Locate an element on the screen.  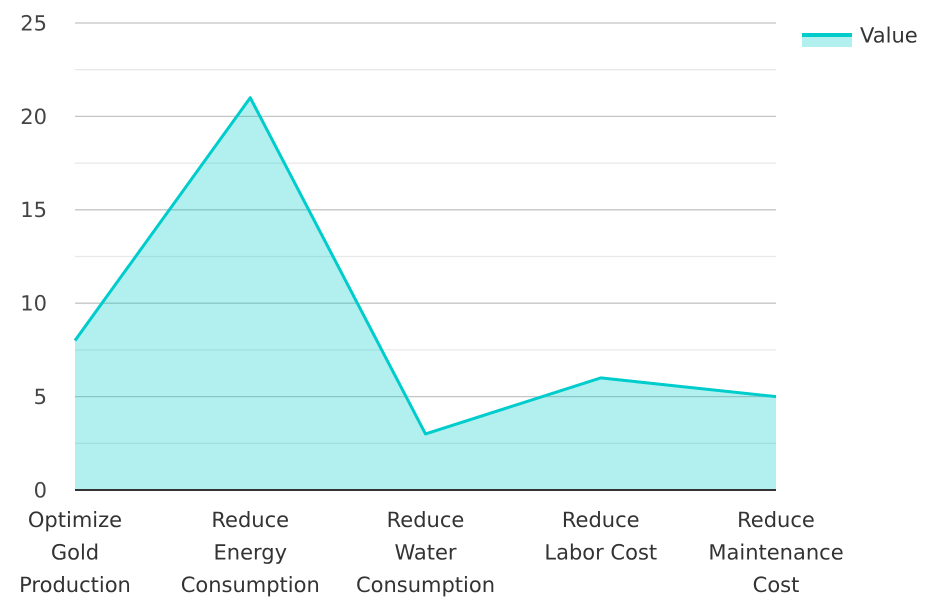
y-tick-label: 25 is located at coordinates (33, 23).